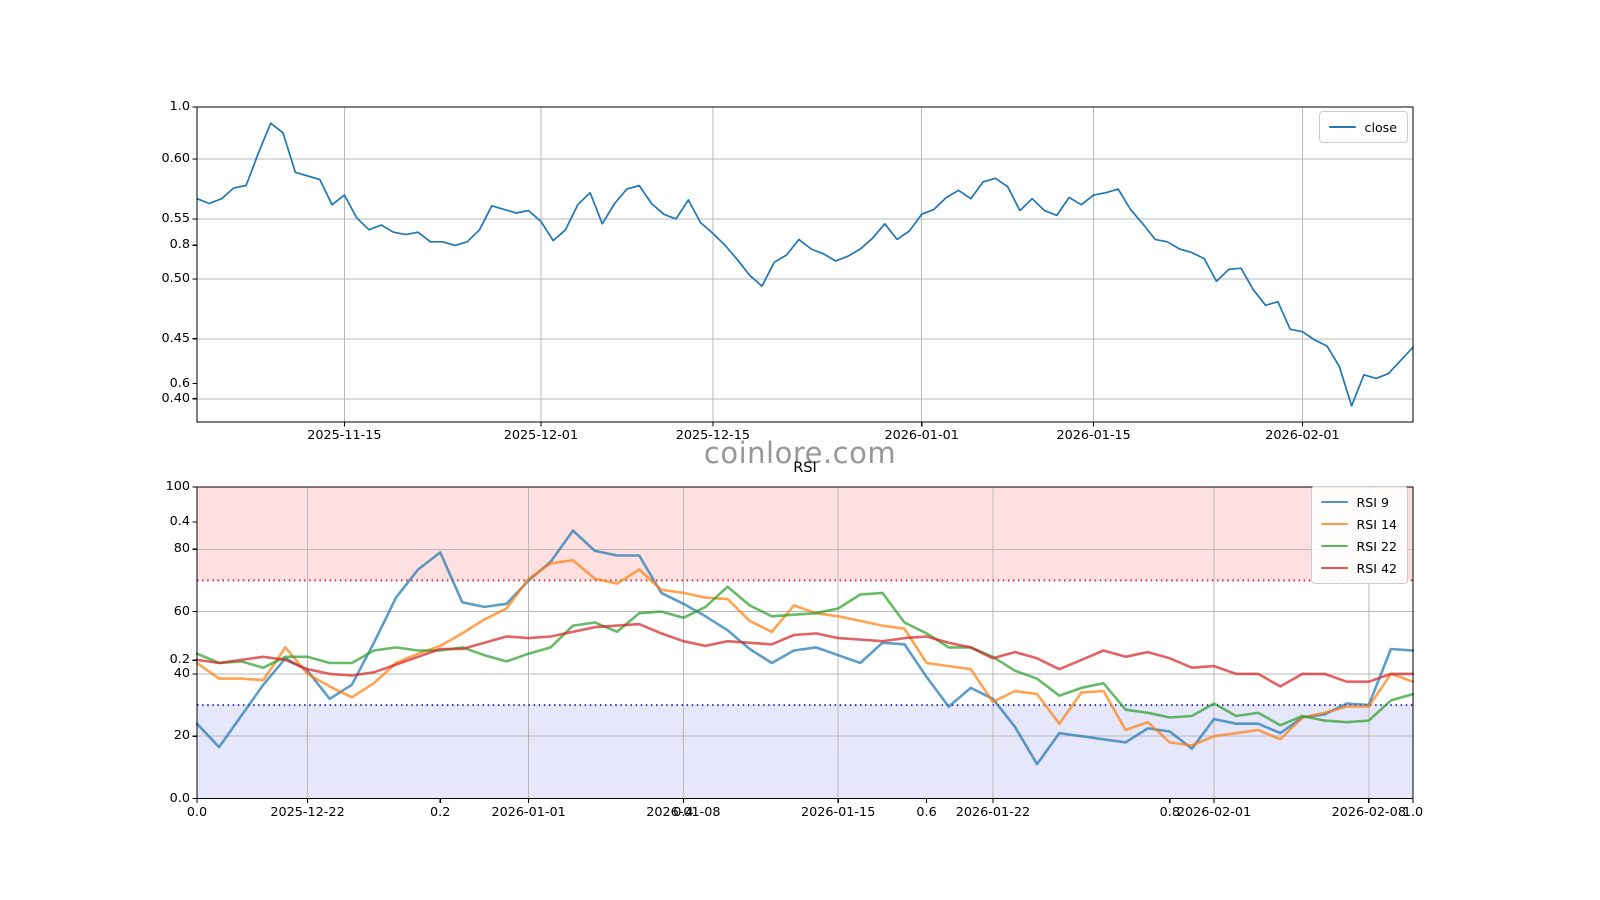  Describe the element at coordinates (713, 435) in the screenshot. I see `price-x-tick-label: 2025-12-15` at that location.